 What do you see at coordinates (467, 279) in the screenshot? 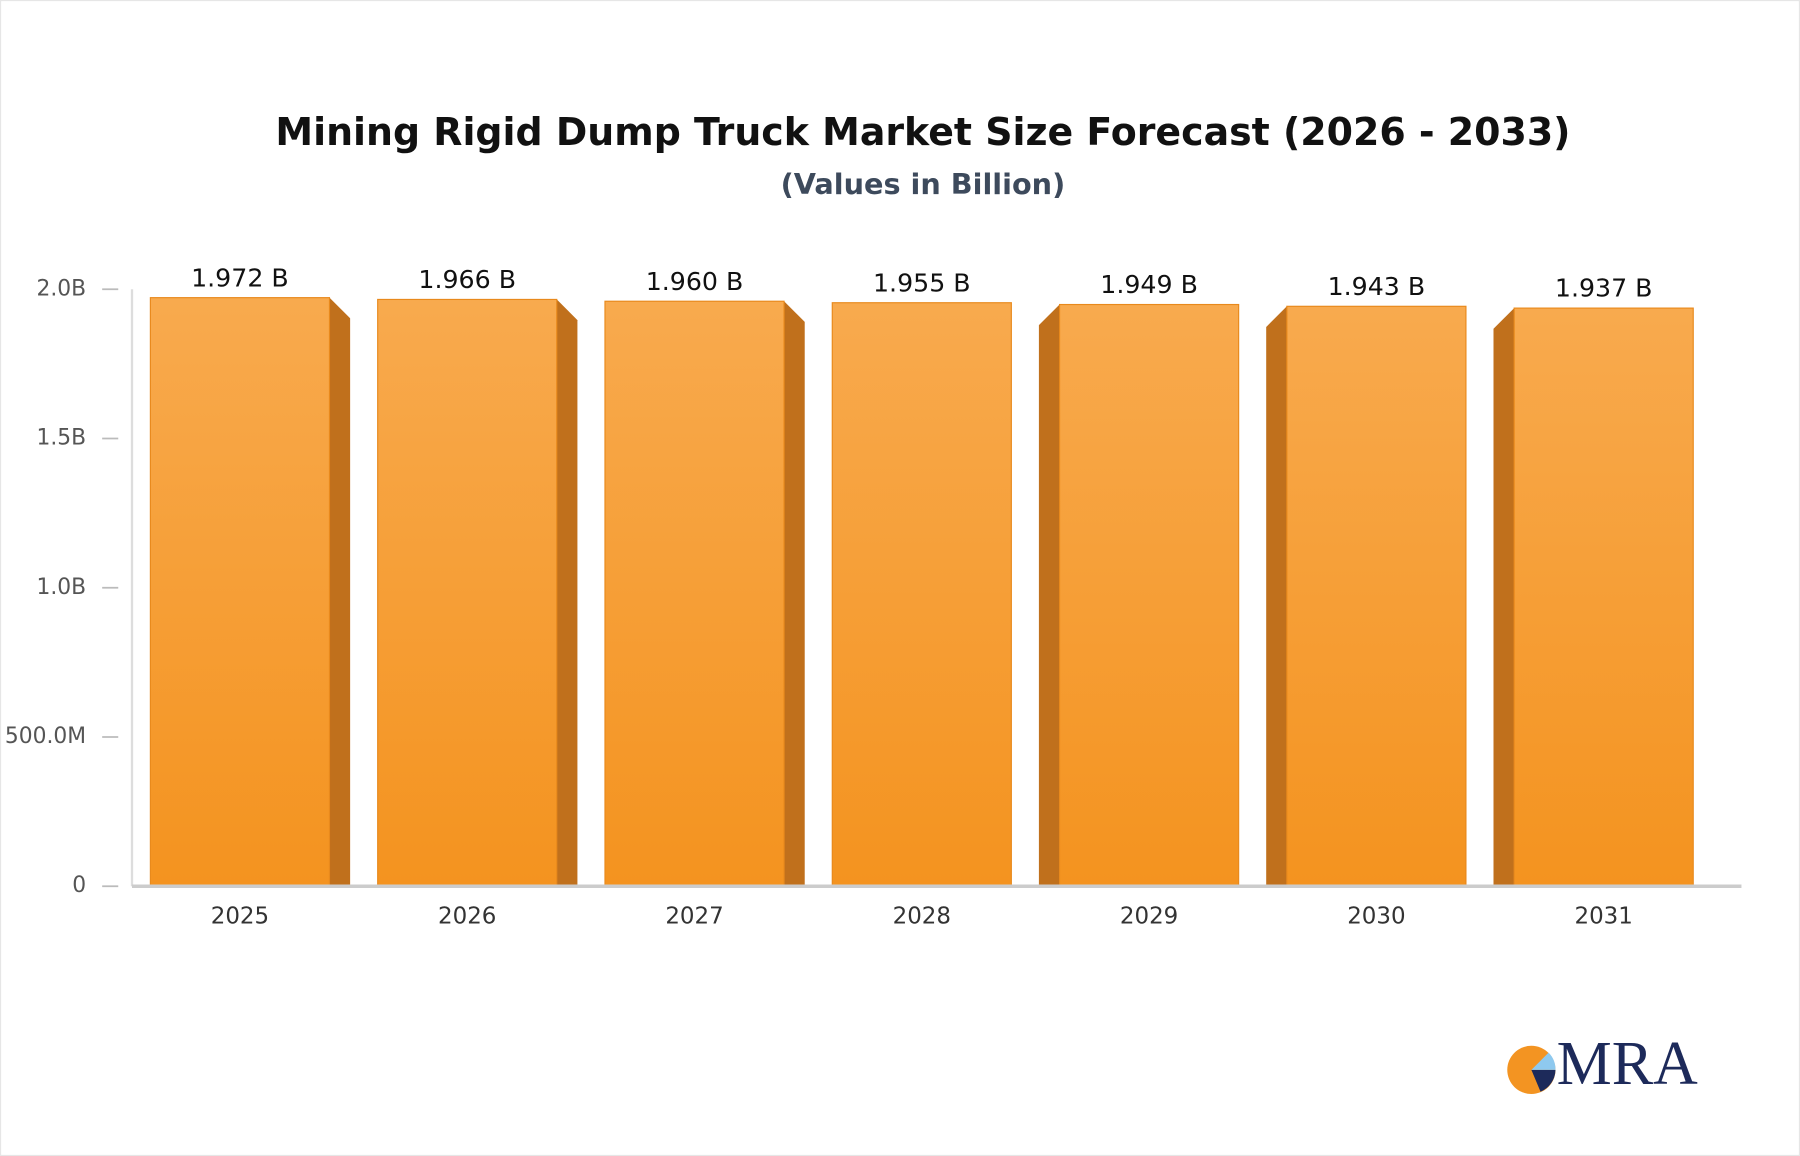
I see `value-label: 1.966 B` at bounding box center [467, 279].